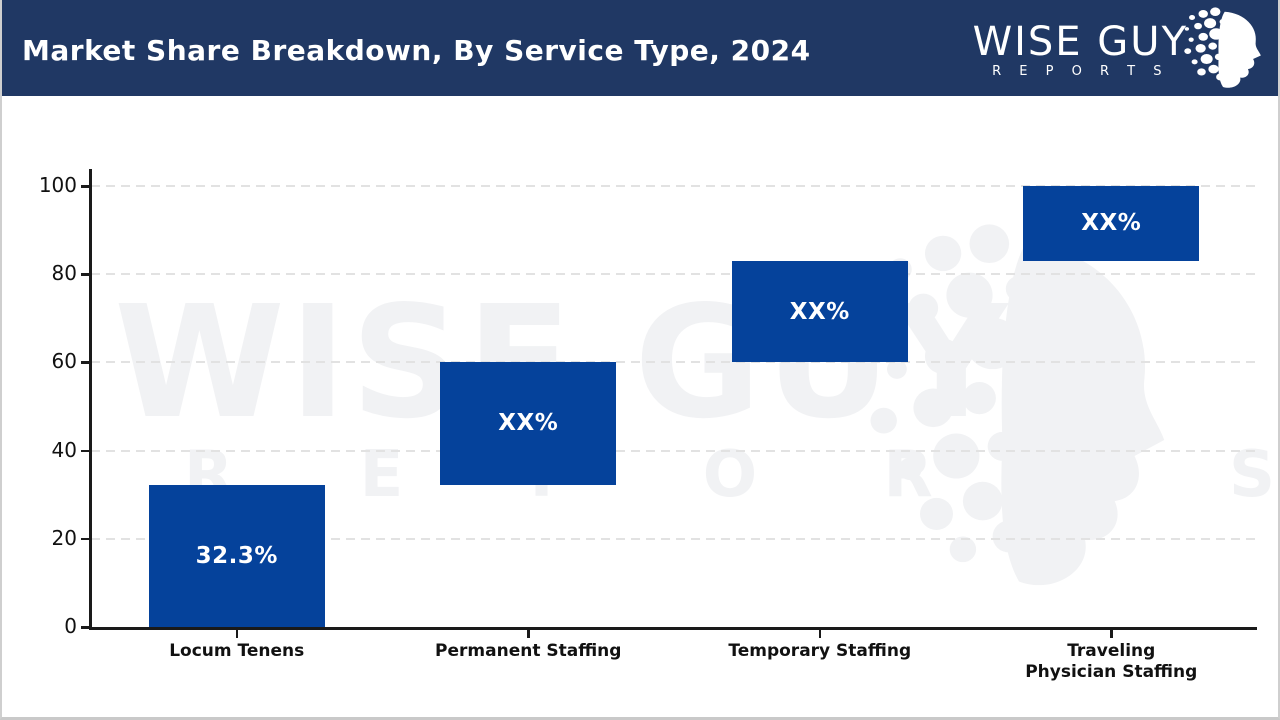  Describe the element at coordinates (673, 628) in the screenshot. I see `x-axis-spine` at that location.